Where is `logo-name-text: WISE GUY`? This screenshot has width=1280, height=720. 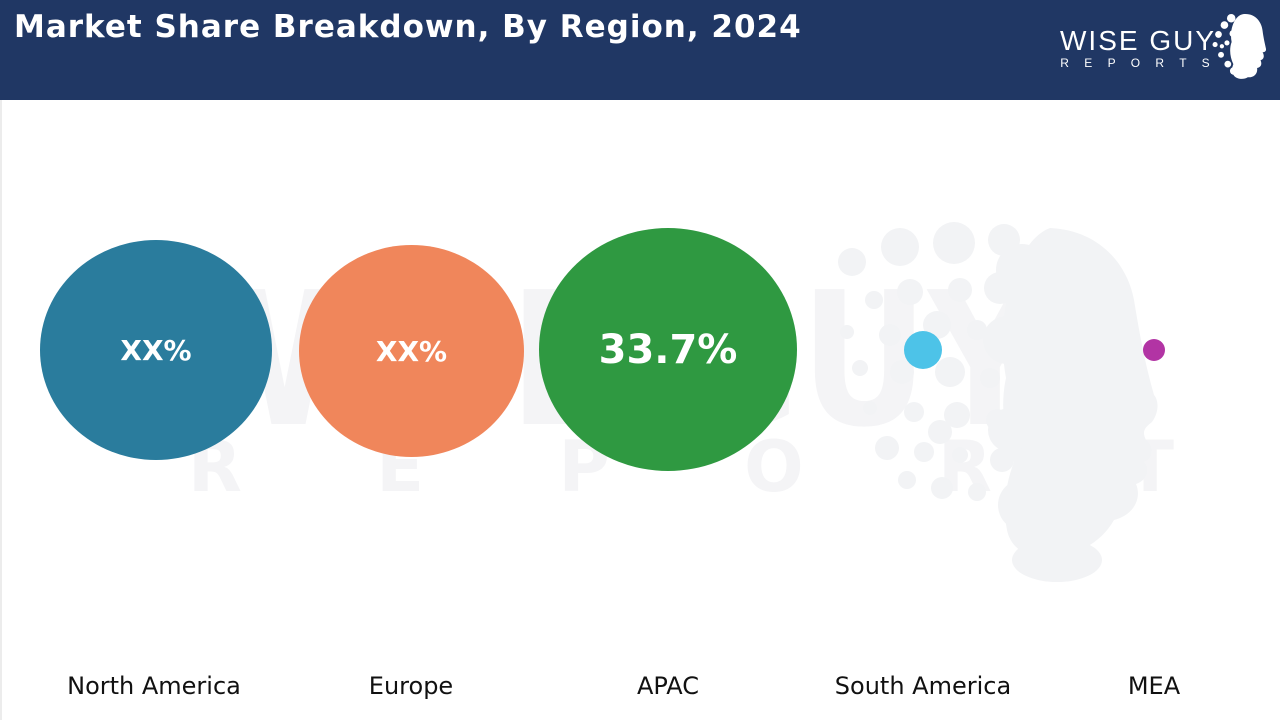 logo-name-text: WISE GUY is located at coordinates (1137, 41).